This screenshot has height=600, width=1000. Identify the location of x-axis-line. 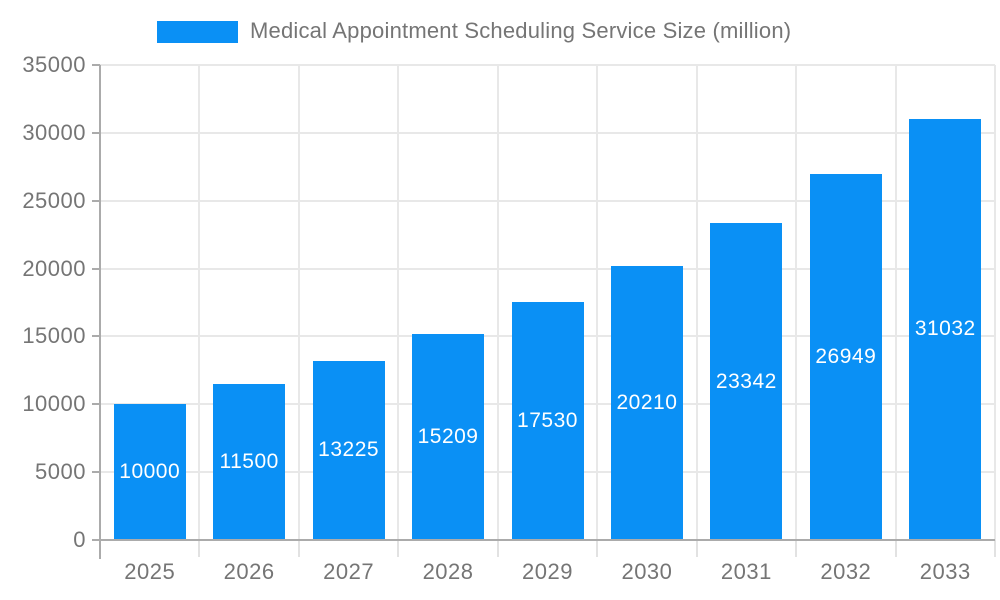
(547, 540).